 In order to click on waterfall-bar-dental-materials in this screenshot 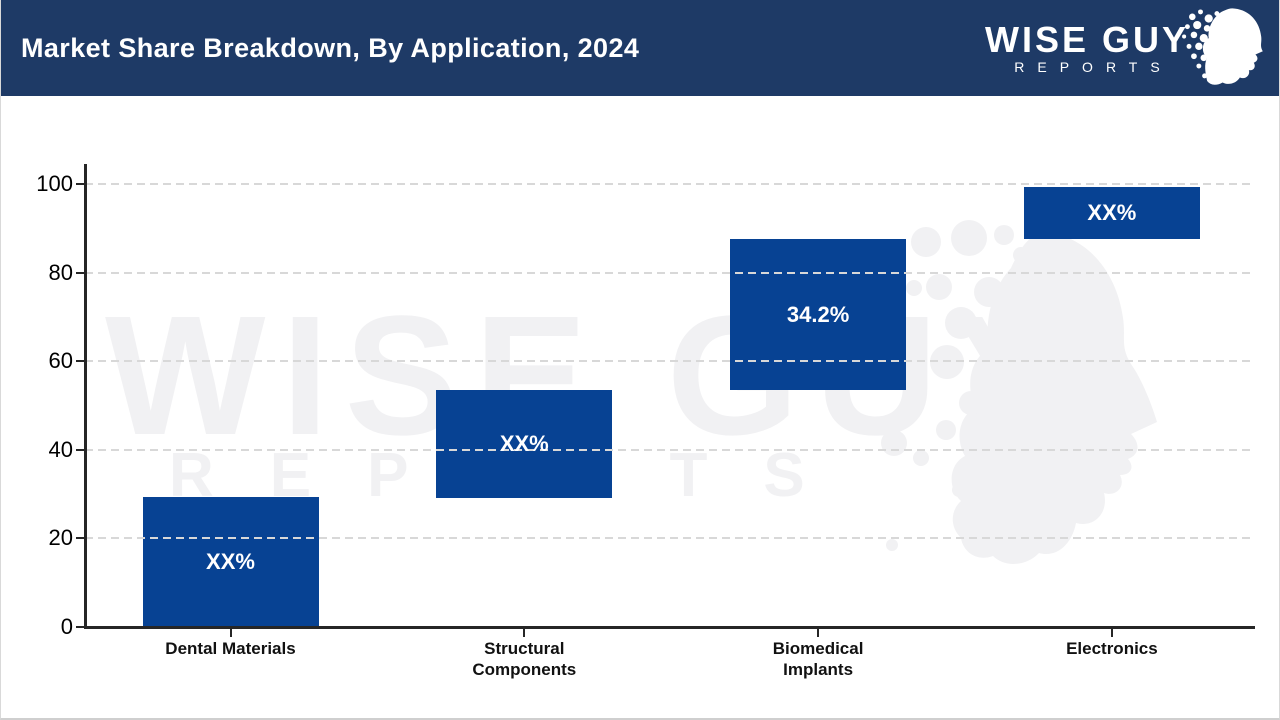, I will do `click(230, 562)`.